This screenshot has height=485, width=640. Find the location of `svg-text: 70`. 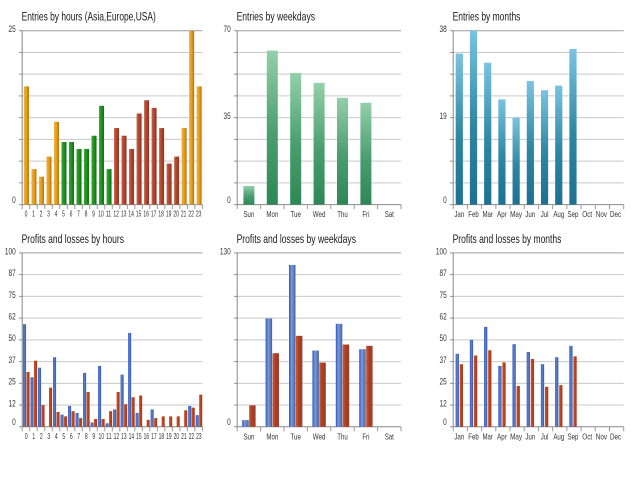

svg-text: 70 is located at coordinates (227, 29).